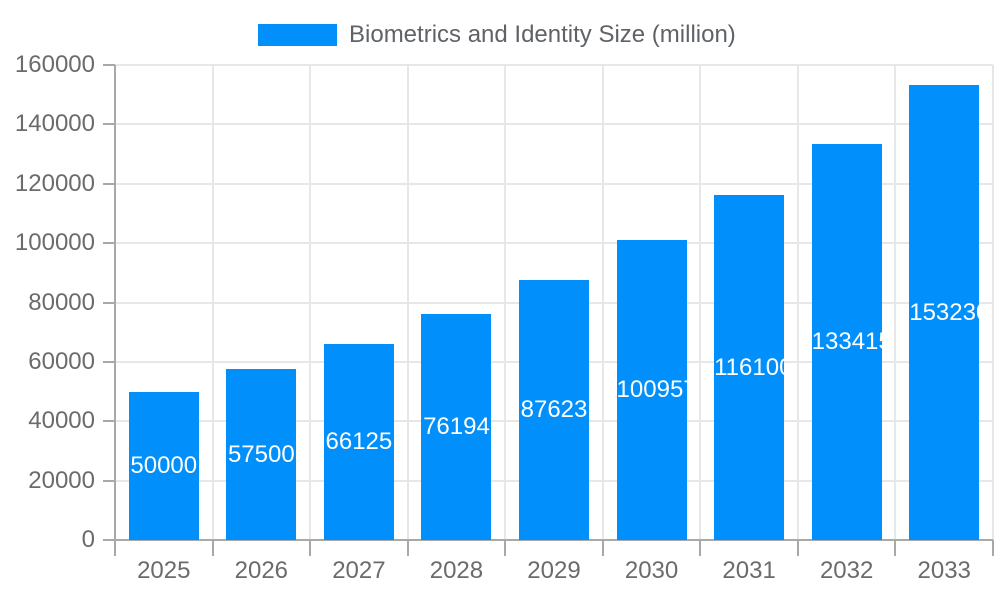 Image resolution: width=1000 pixels, height=600 pixels. I want to click on bar-2030, so click(651, 390).